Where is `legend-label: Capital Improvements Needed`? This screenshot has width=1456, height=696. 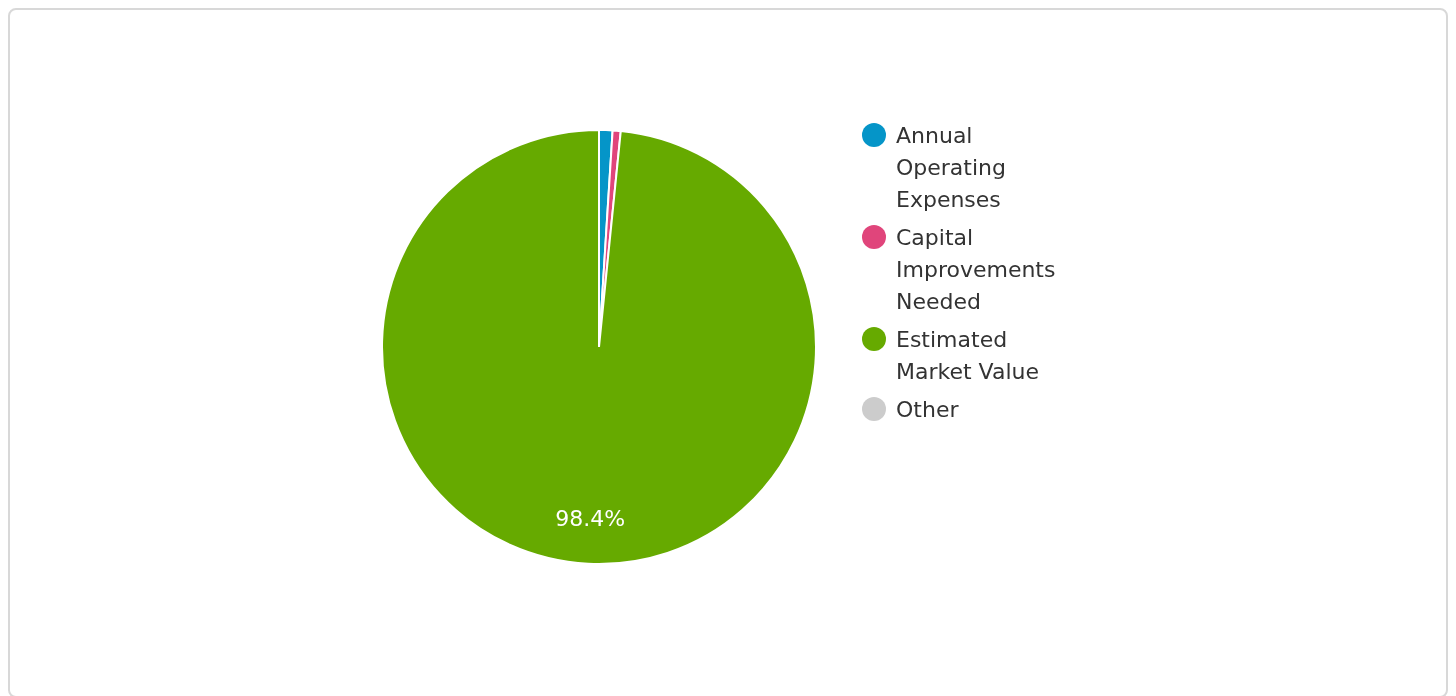
legend-label: Capital Improvements Needed is located at coordinates (976, 270).